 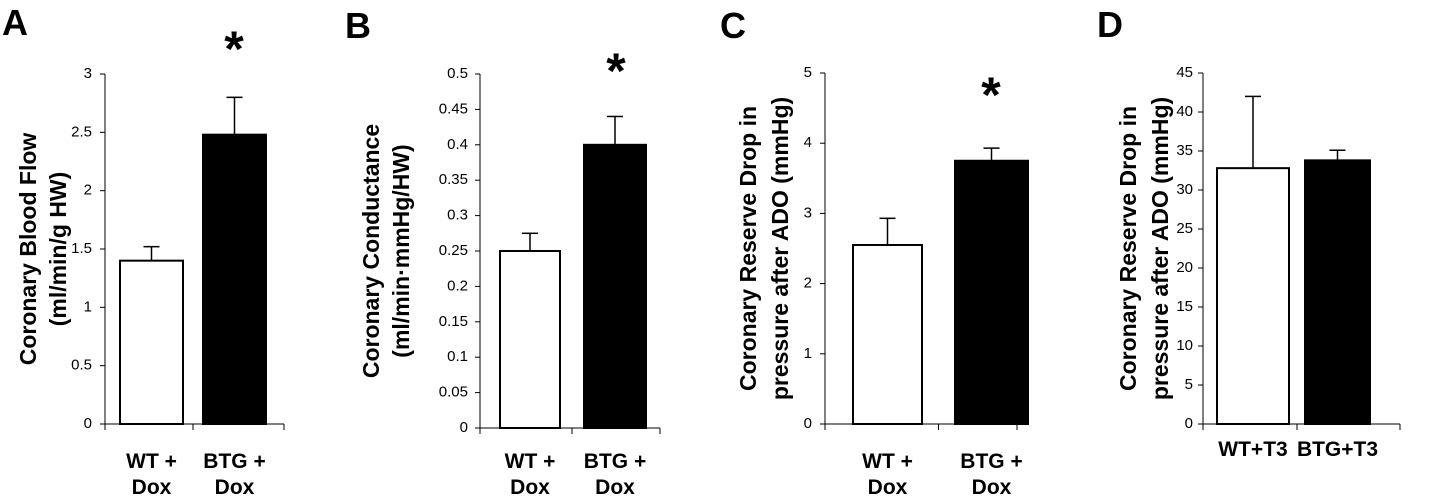 What do you see at coordinates (1184, 345) in the screenshot?
I see `panel-d-y-tick-label: 10` at bounding box center [1184, 345].